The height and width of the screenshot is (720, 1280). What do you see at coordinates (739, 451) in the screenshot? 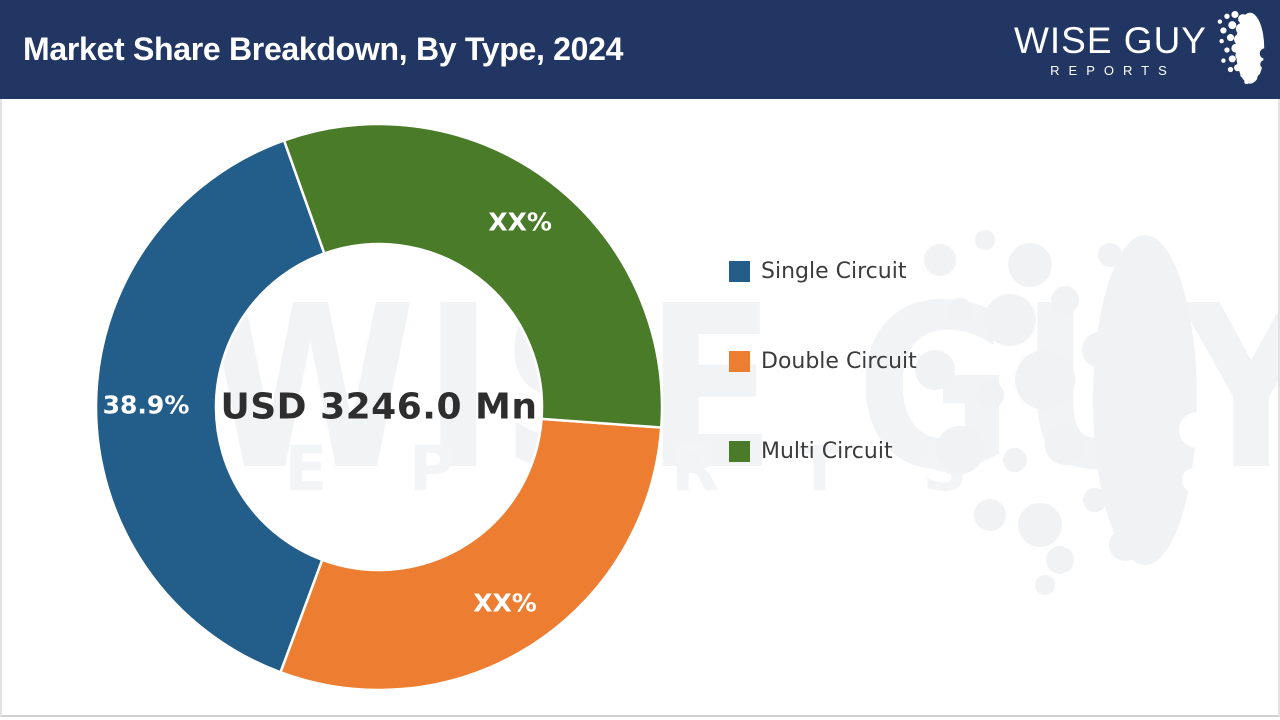
I see `legend-swatch-multi-circuit` at bounding box center [739, 451].